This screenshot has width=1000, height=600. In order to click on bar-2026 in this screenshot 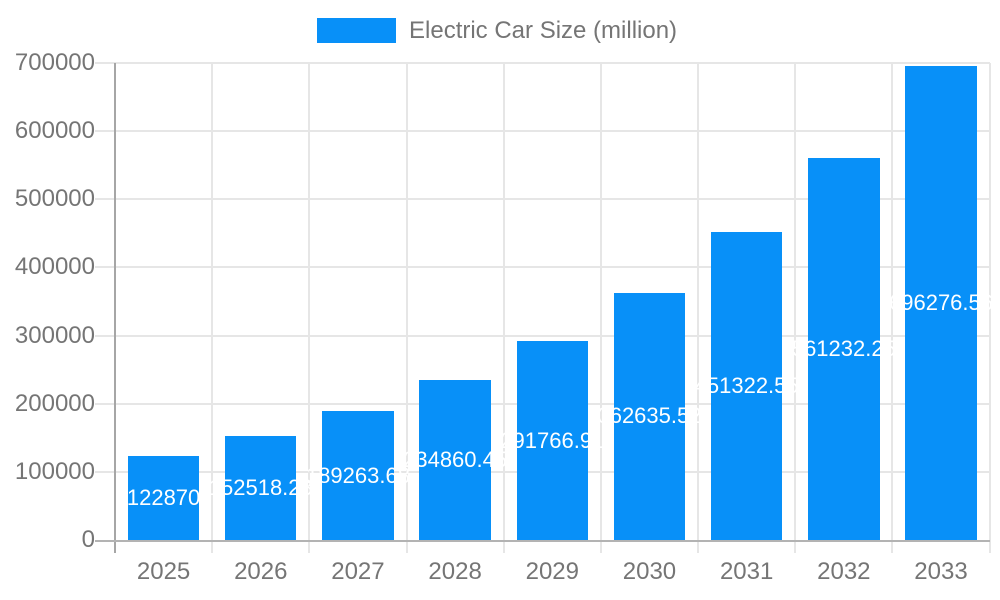, I will do `click(261, 488)`.